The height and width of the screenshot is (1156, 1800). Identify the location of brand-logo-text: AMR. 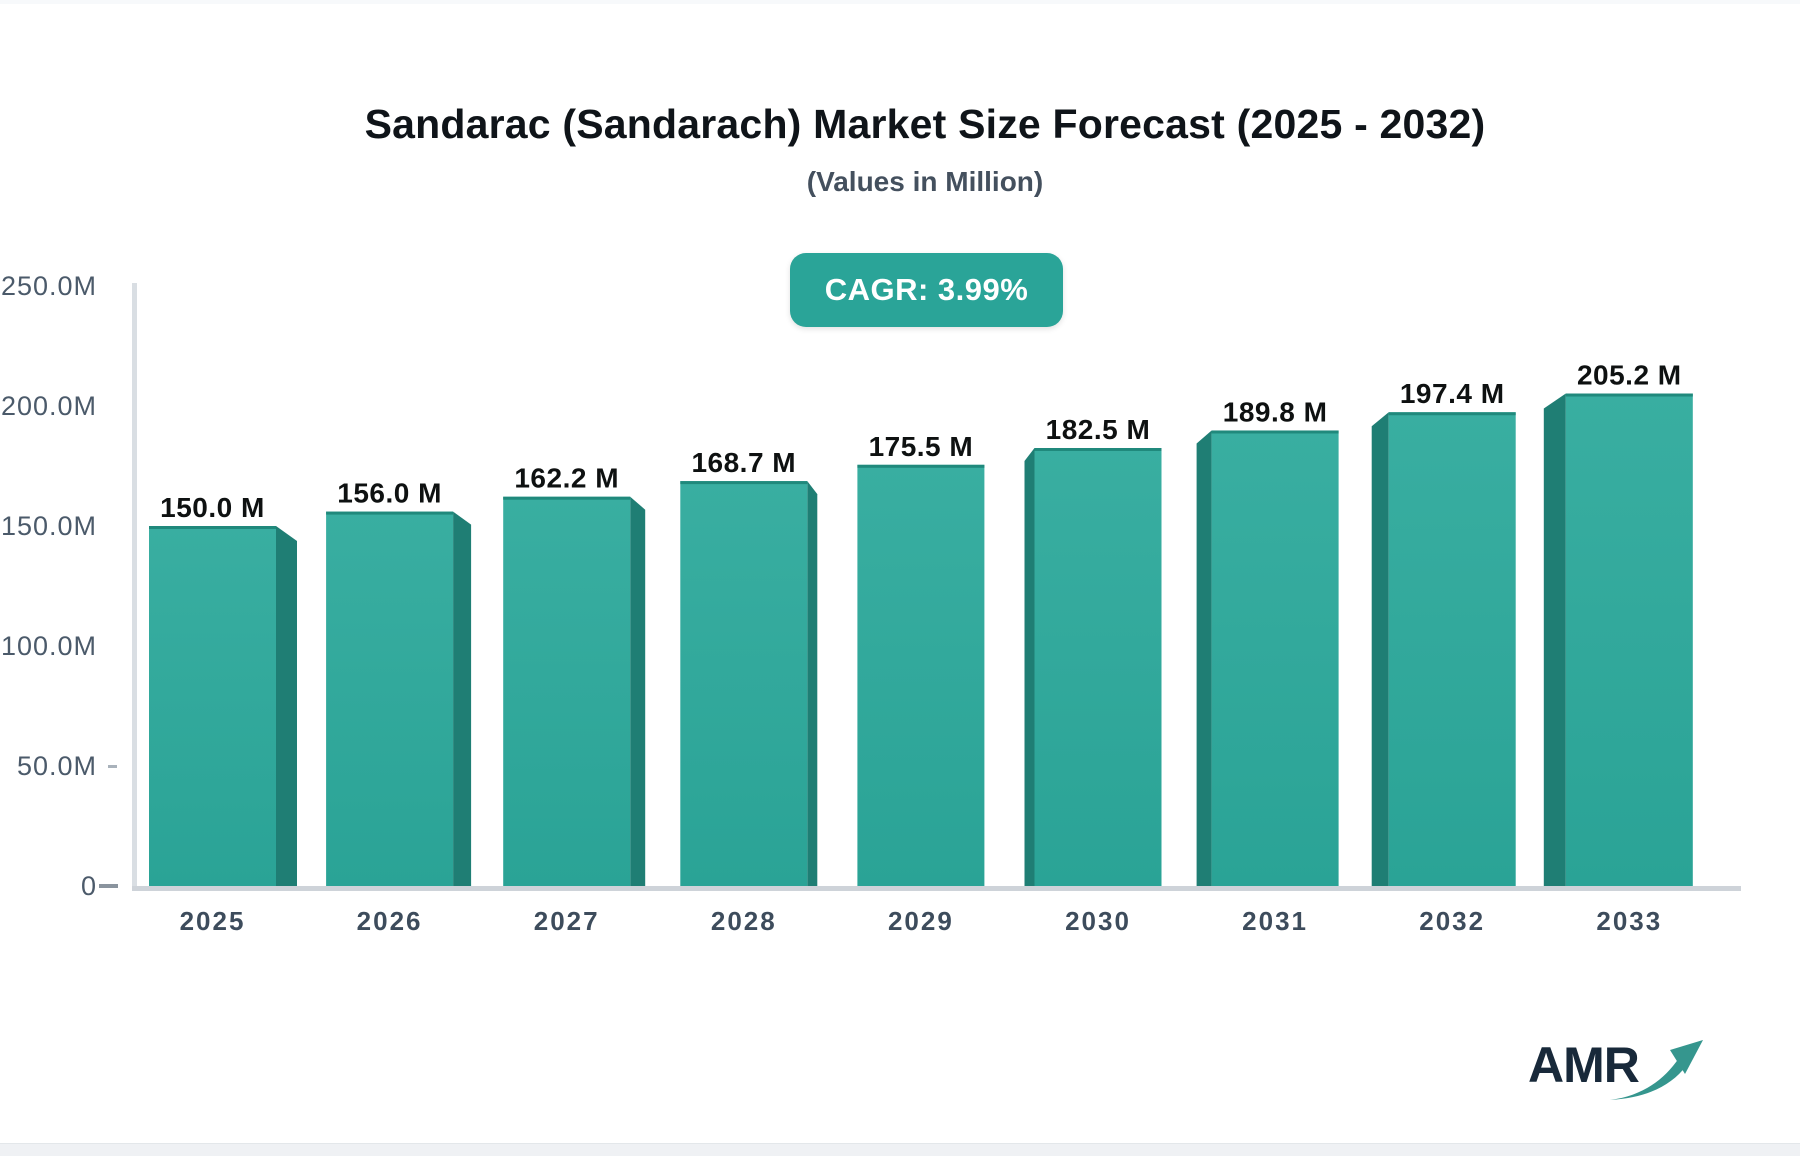
(1584, 1065).